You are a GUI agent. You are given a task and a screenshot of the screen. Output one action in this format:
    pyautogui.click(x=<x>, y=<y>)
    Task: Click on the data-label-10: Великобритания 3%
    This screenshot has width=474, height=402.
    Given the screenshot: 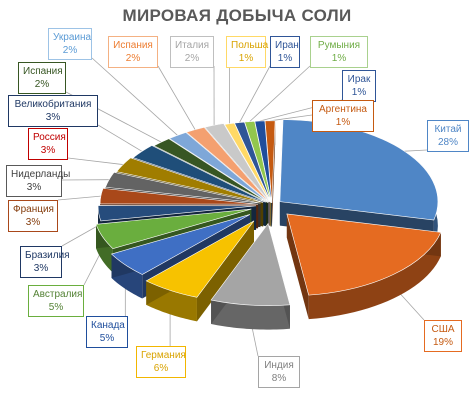 What is the action you would take?
    pyautogui.click(x=53, y=111)
    